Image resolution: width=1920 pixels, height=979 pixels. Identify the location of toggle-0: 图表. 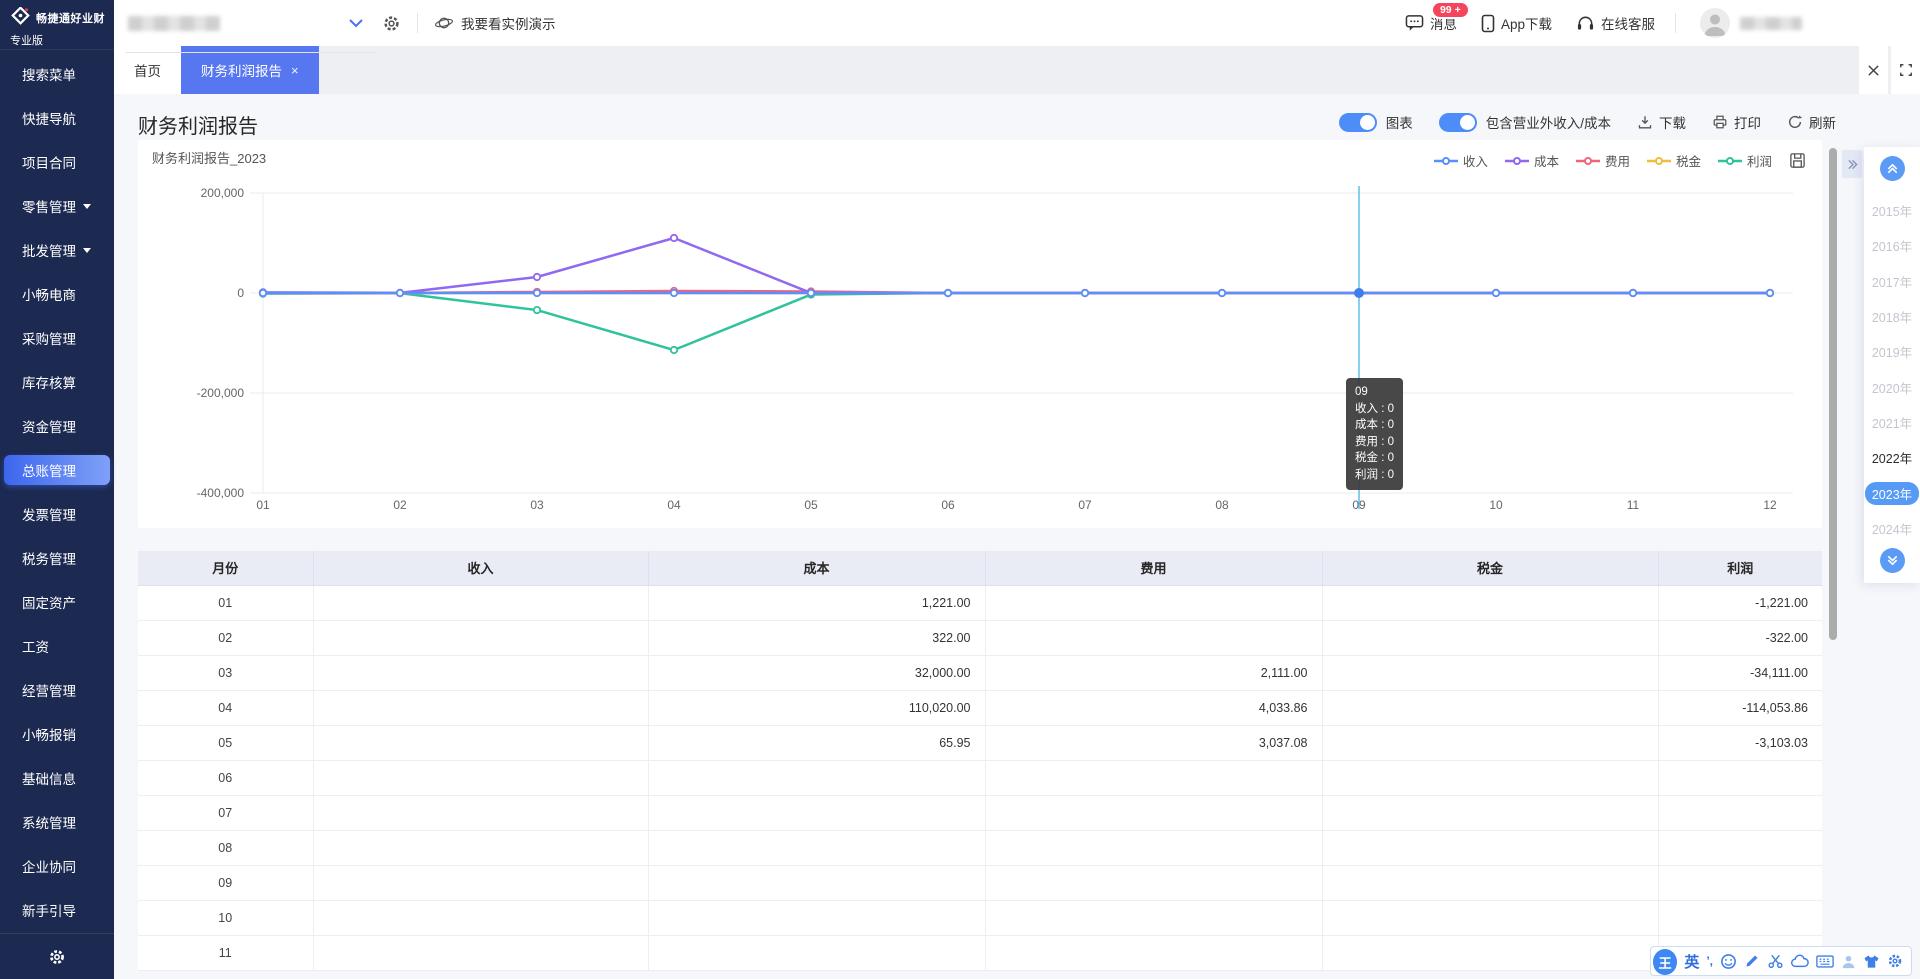
(1375, 122).